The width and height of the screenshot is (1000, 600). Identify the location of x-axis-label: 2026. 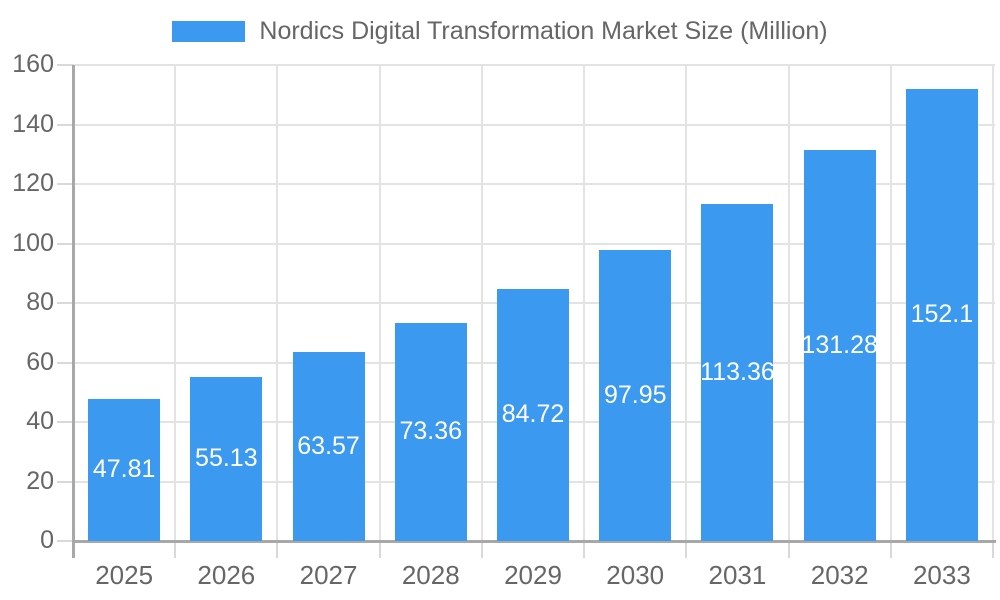
(226, 575).